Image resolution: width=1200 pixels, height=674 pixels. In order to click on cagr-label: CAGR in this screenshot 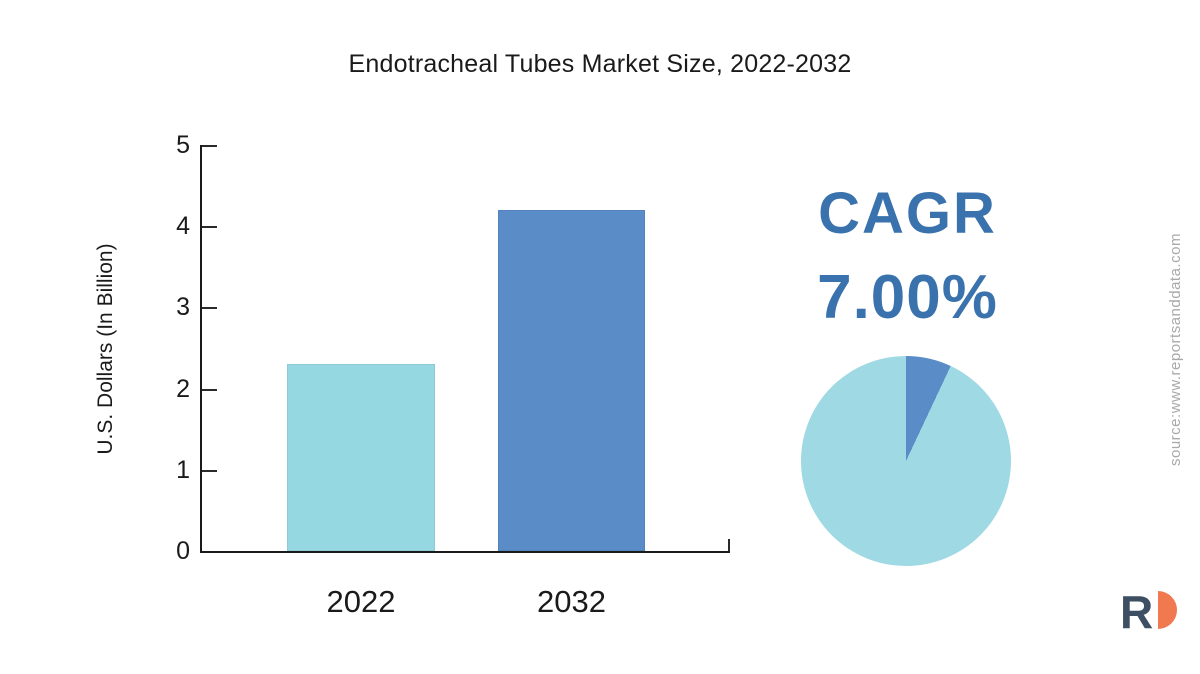, I will do `click(907, 213)`.